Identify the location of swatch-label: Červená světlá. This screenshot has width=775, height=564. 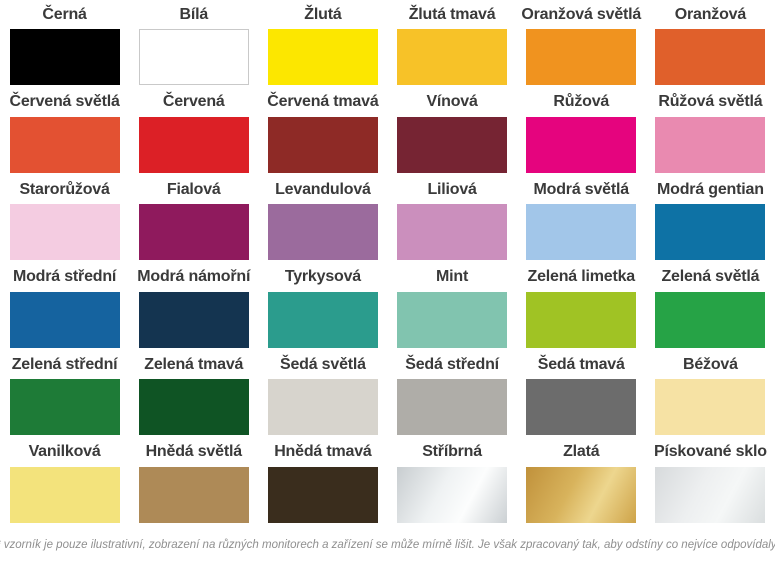
(64, 101).